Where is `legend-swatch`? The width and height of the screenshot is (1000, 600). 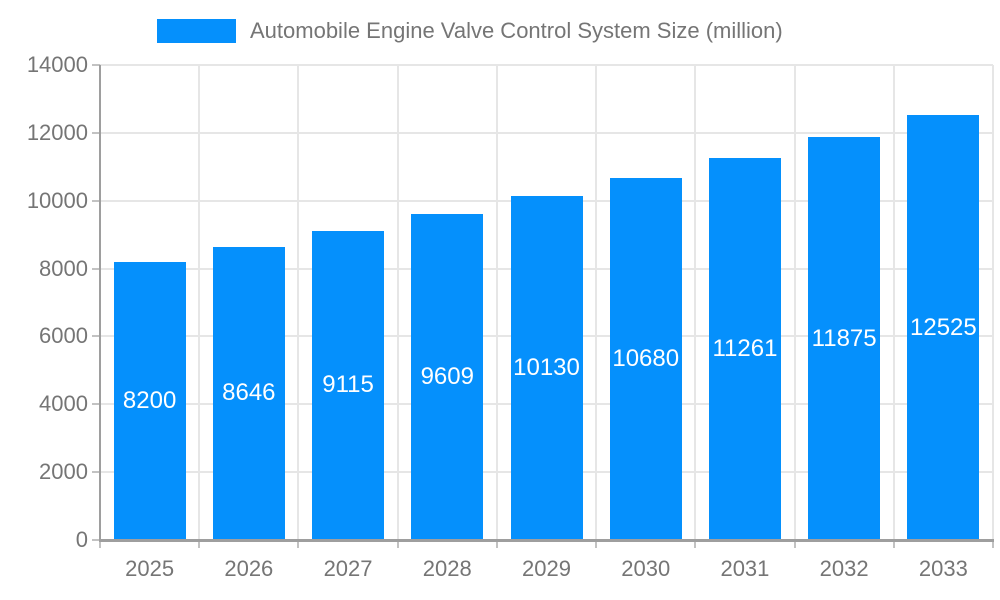 legend-swatch is located at coordinates (196, 31).